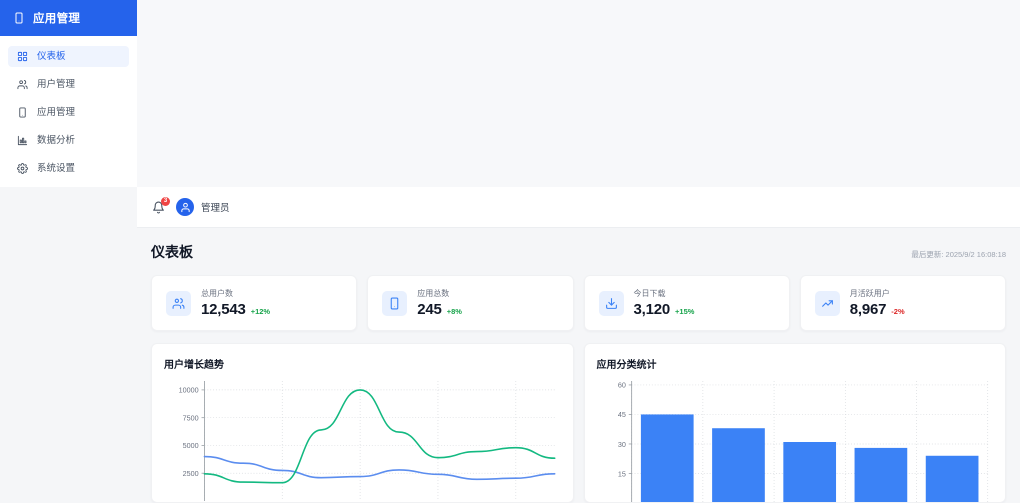 The width and height of the screenshot is (1020, 503). Describe the element at coordinates (215, 208) in the screenshot. I see `user-name: 管理员` at that location.